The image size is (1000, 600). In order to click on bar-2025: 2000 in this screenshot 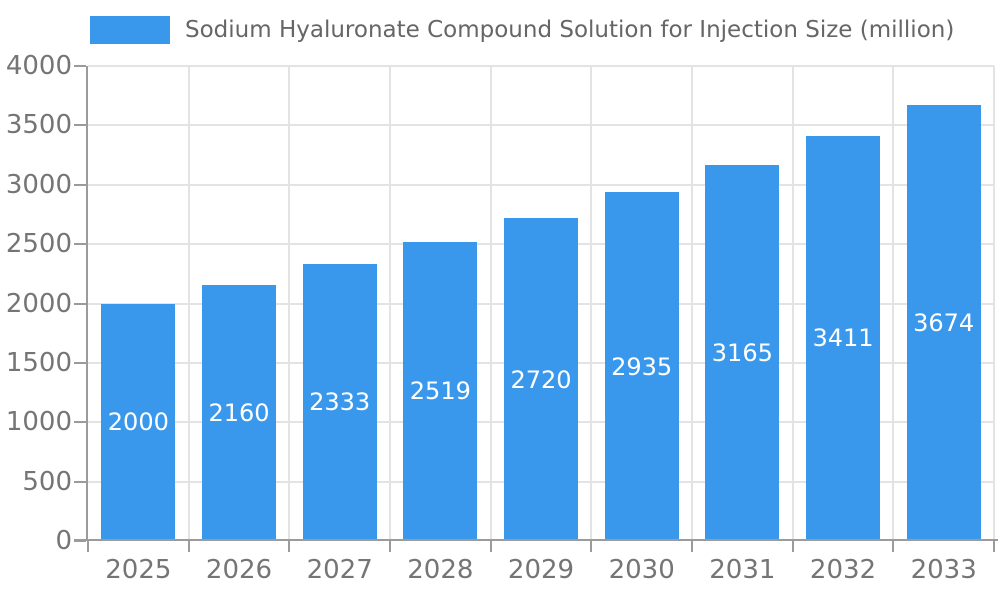, I will do `click(138, 422)`.